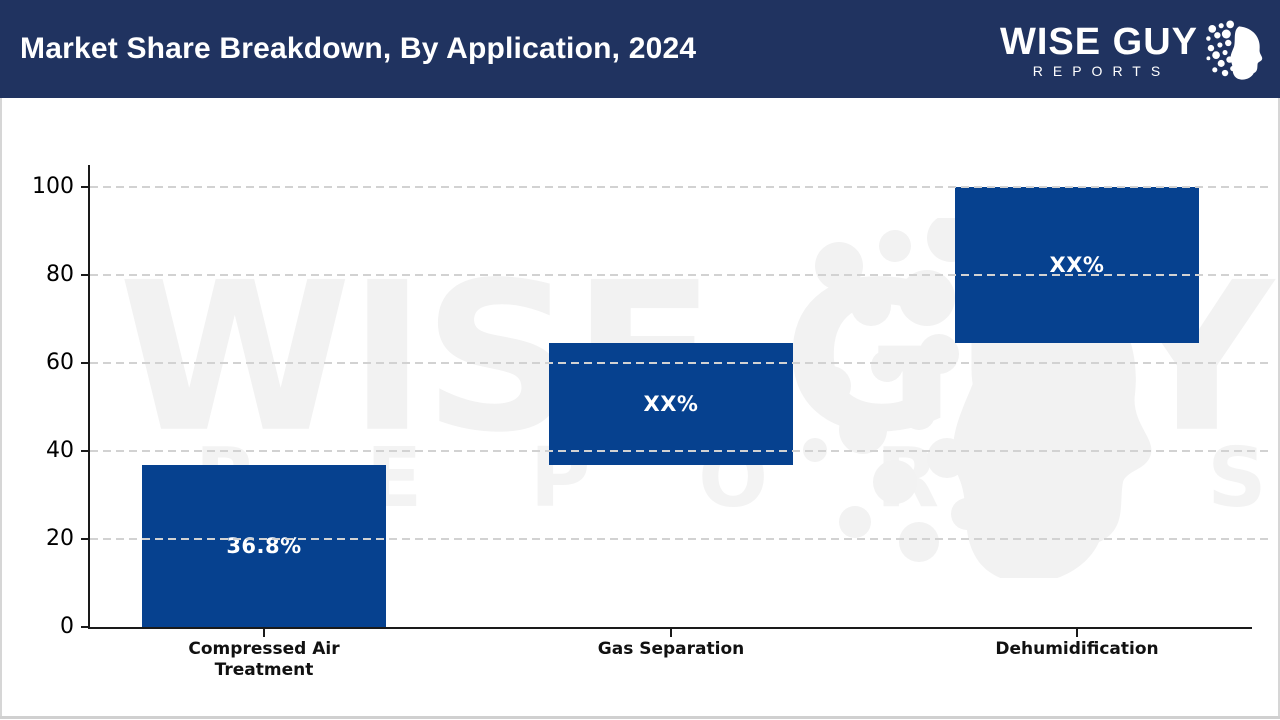 The image size is (1280, 720). Describe the element at coordinates (1279, 408) in the screenshot. I see `frame-border-right` at that location.